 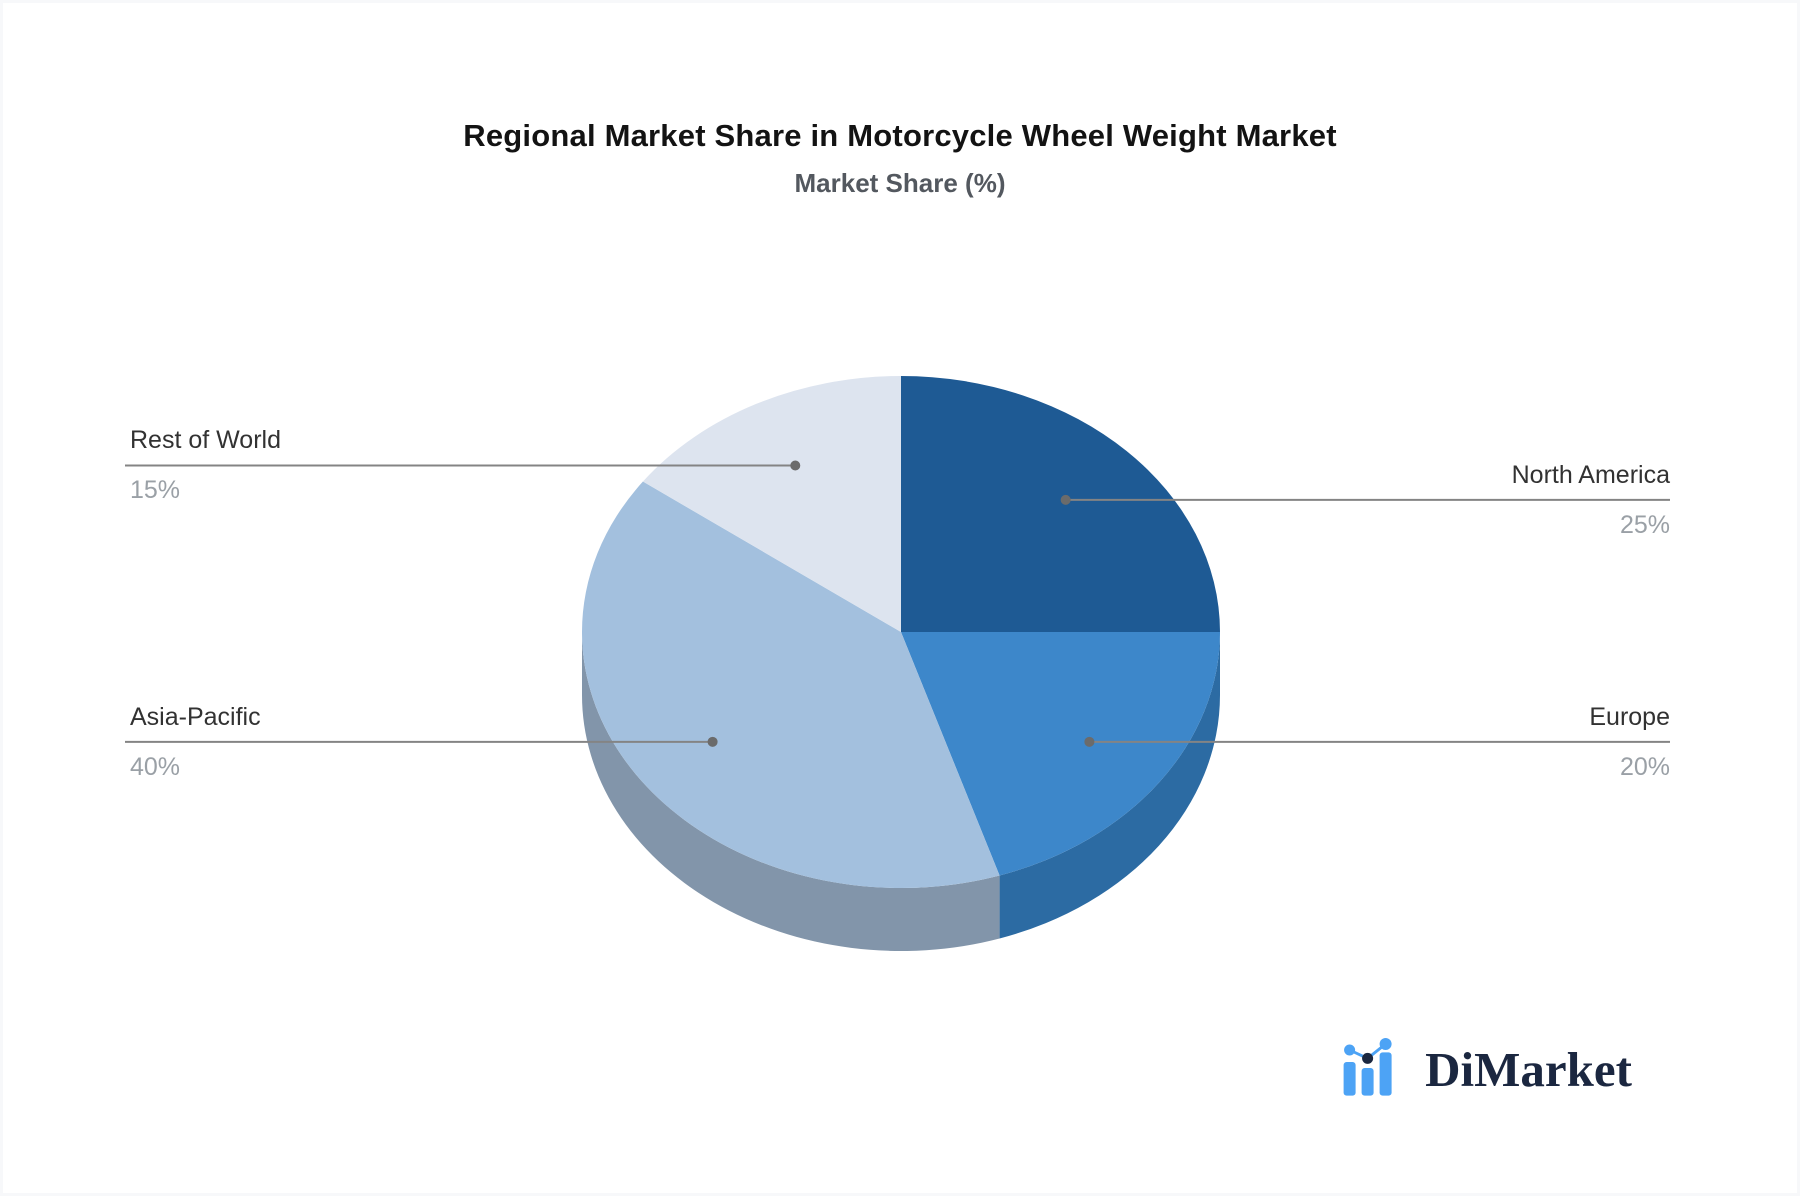 What do you see at coordinates (712, 741) in the screenshot?
I see `leader-dot-asia-pacific` at bounding box center [712, 741].